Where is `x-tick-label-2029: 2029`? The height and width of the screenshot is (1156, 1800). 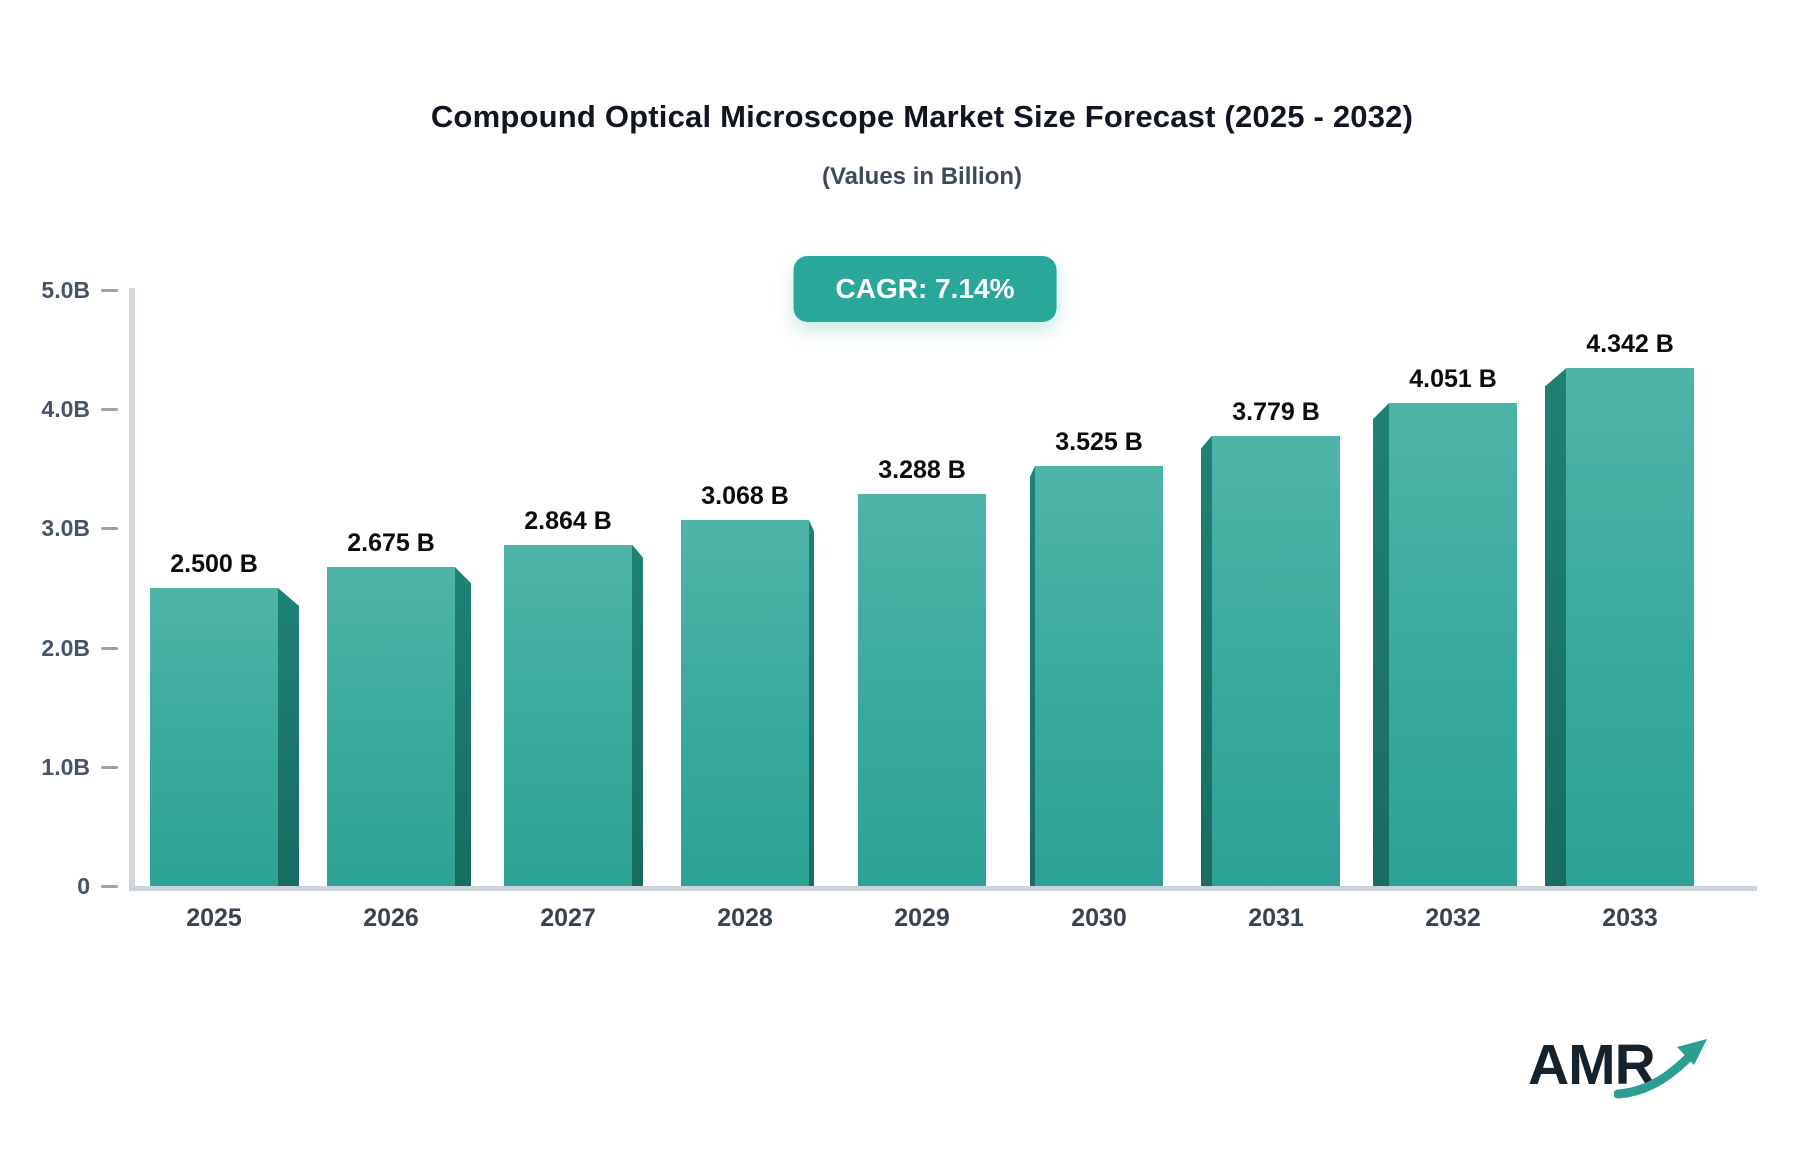
x-tick-label-2029: 2029 is located at coordinates (922, 918).